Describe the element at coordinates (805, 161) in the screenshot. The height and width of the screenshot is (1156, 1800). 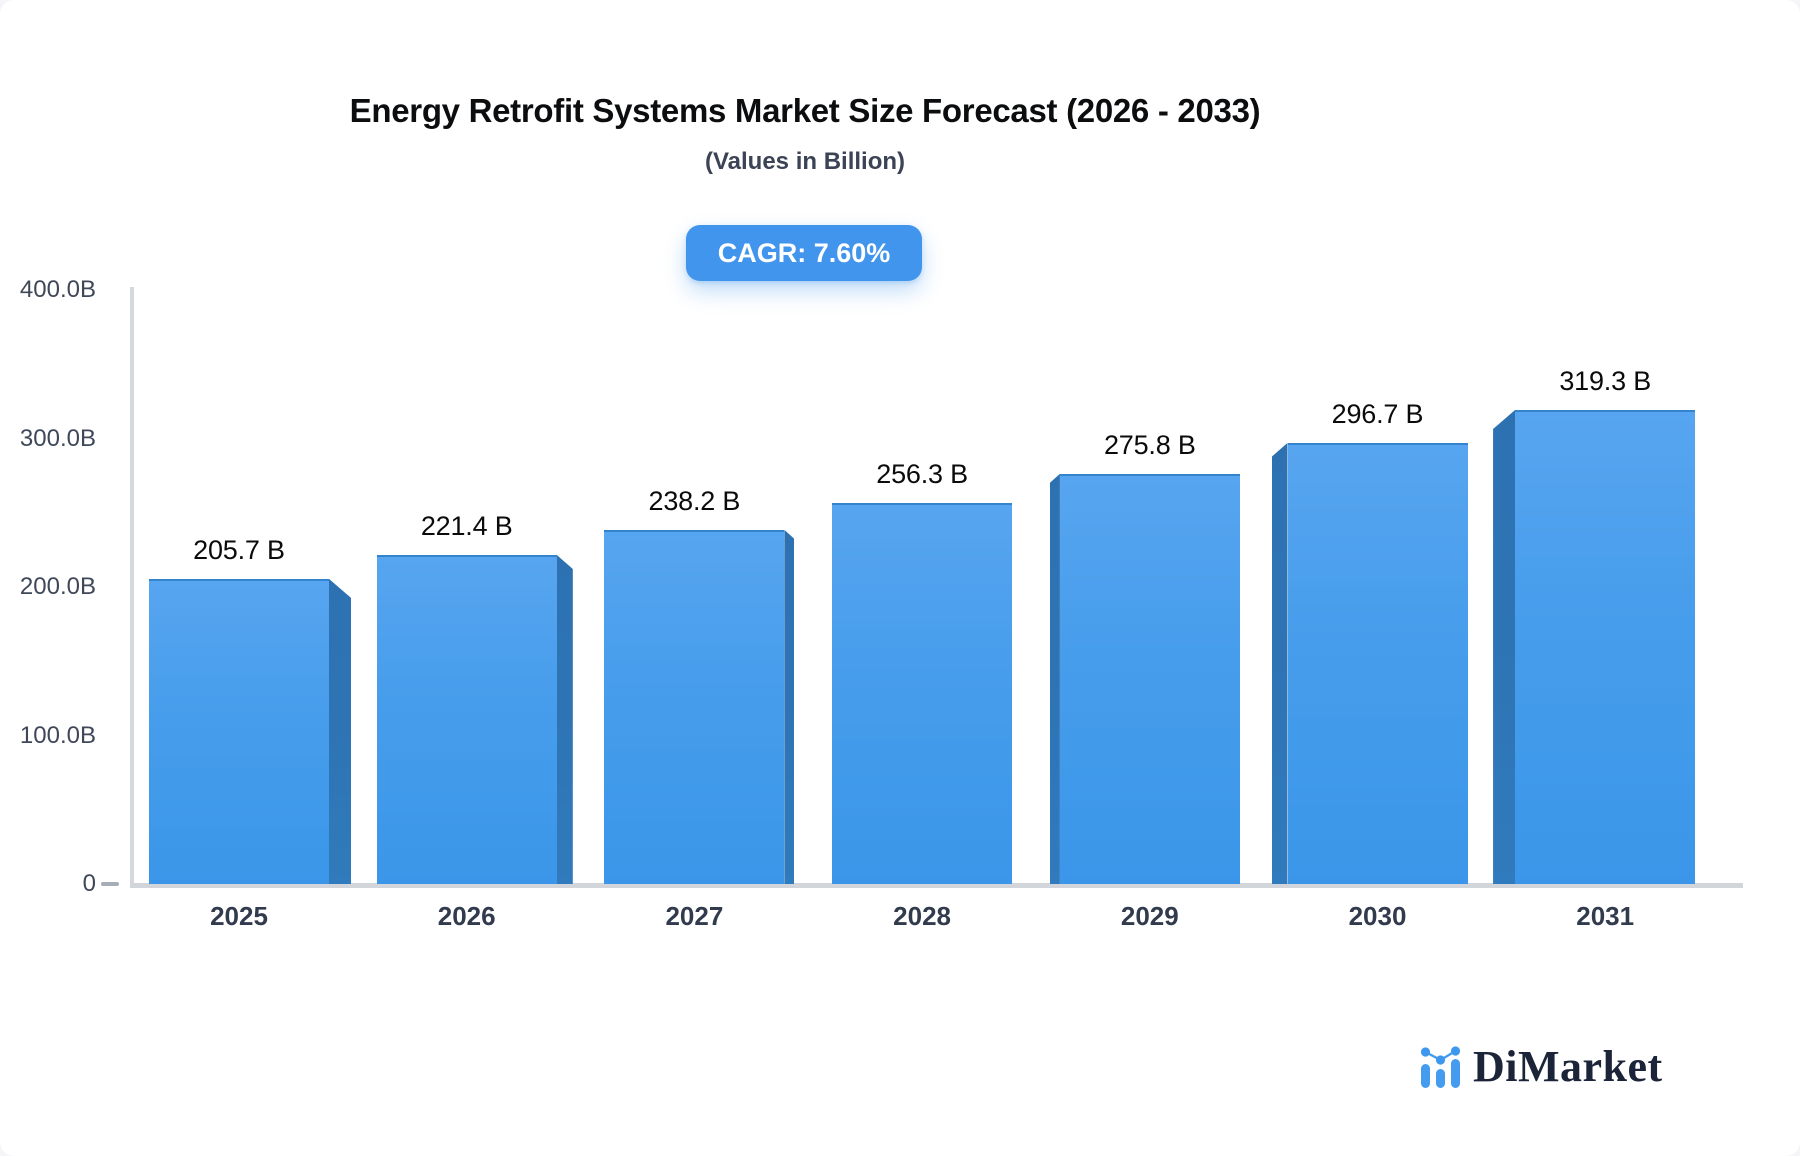
I see `chart-subtitle: (Values in Billion)` at that location.